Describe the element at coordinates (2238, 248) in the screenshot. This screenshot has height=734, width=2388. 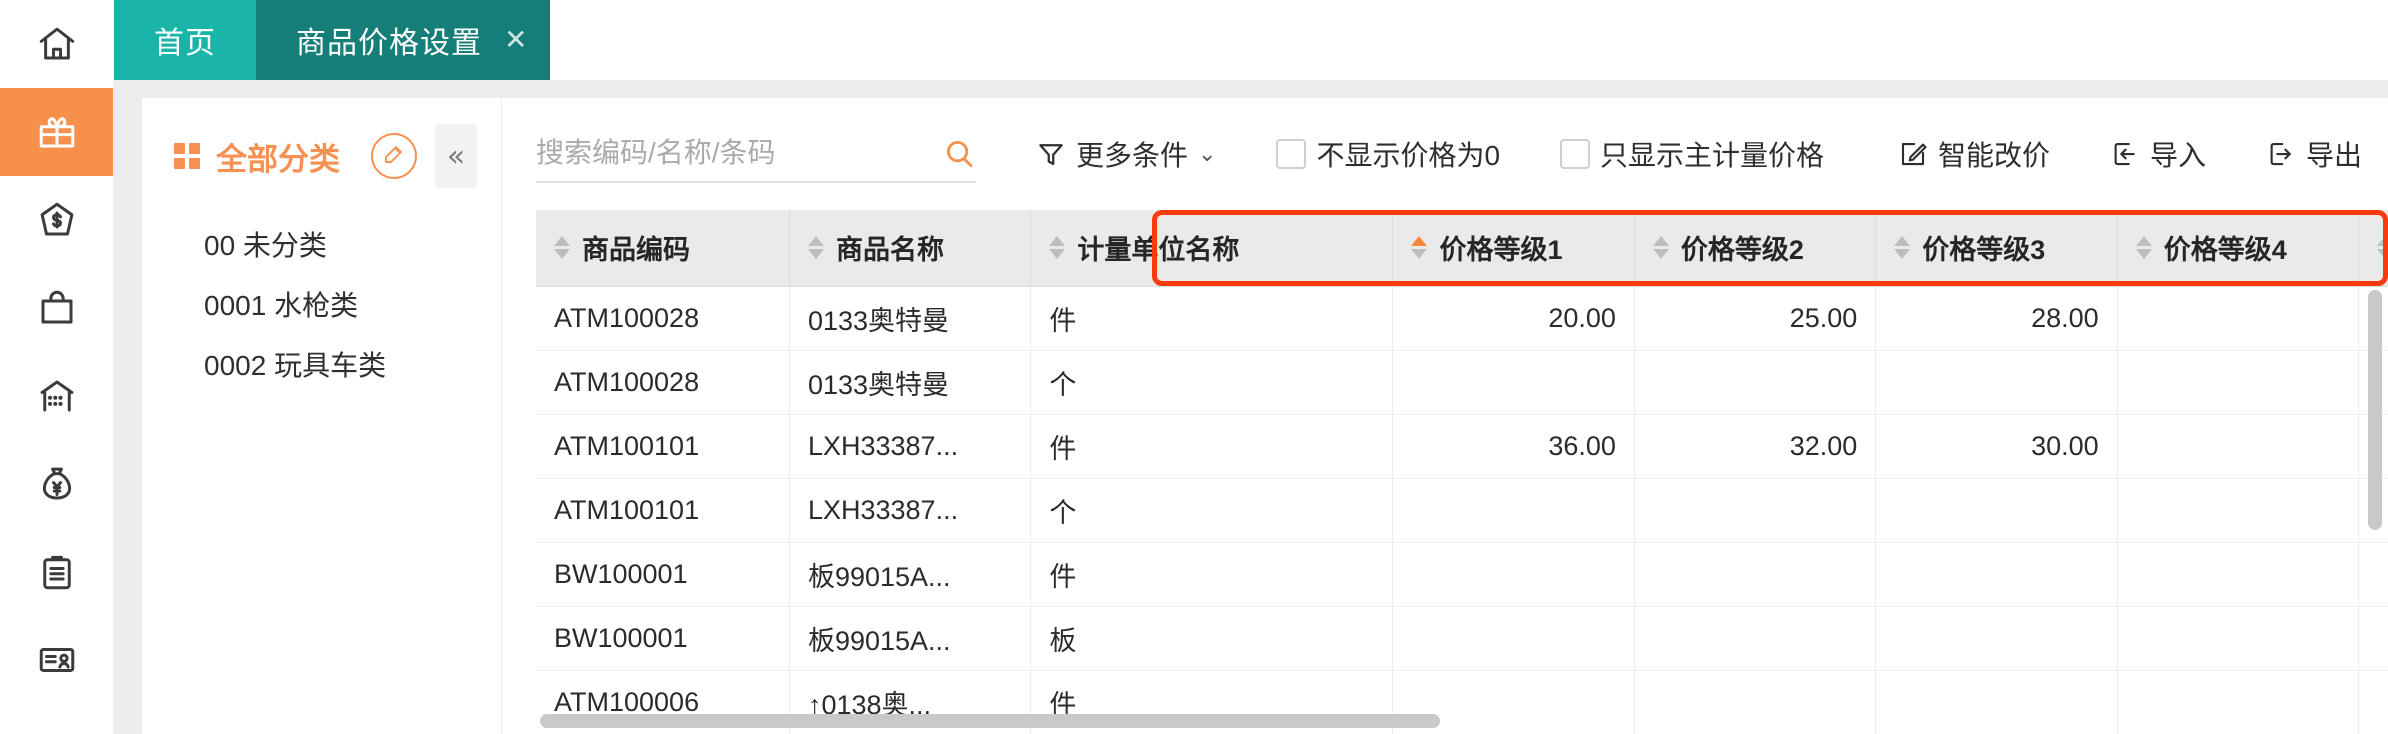
I see `column-header-price-level-4: 价格等级4` at that location.